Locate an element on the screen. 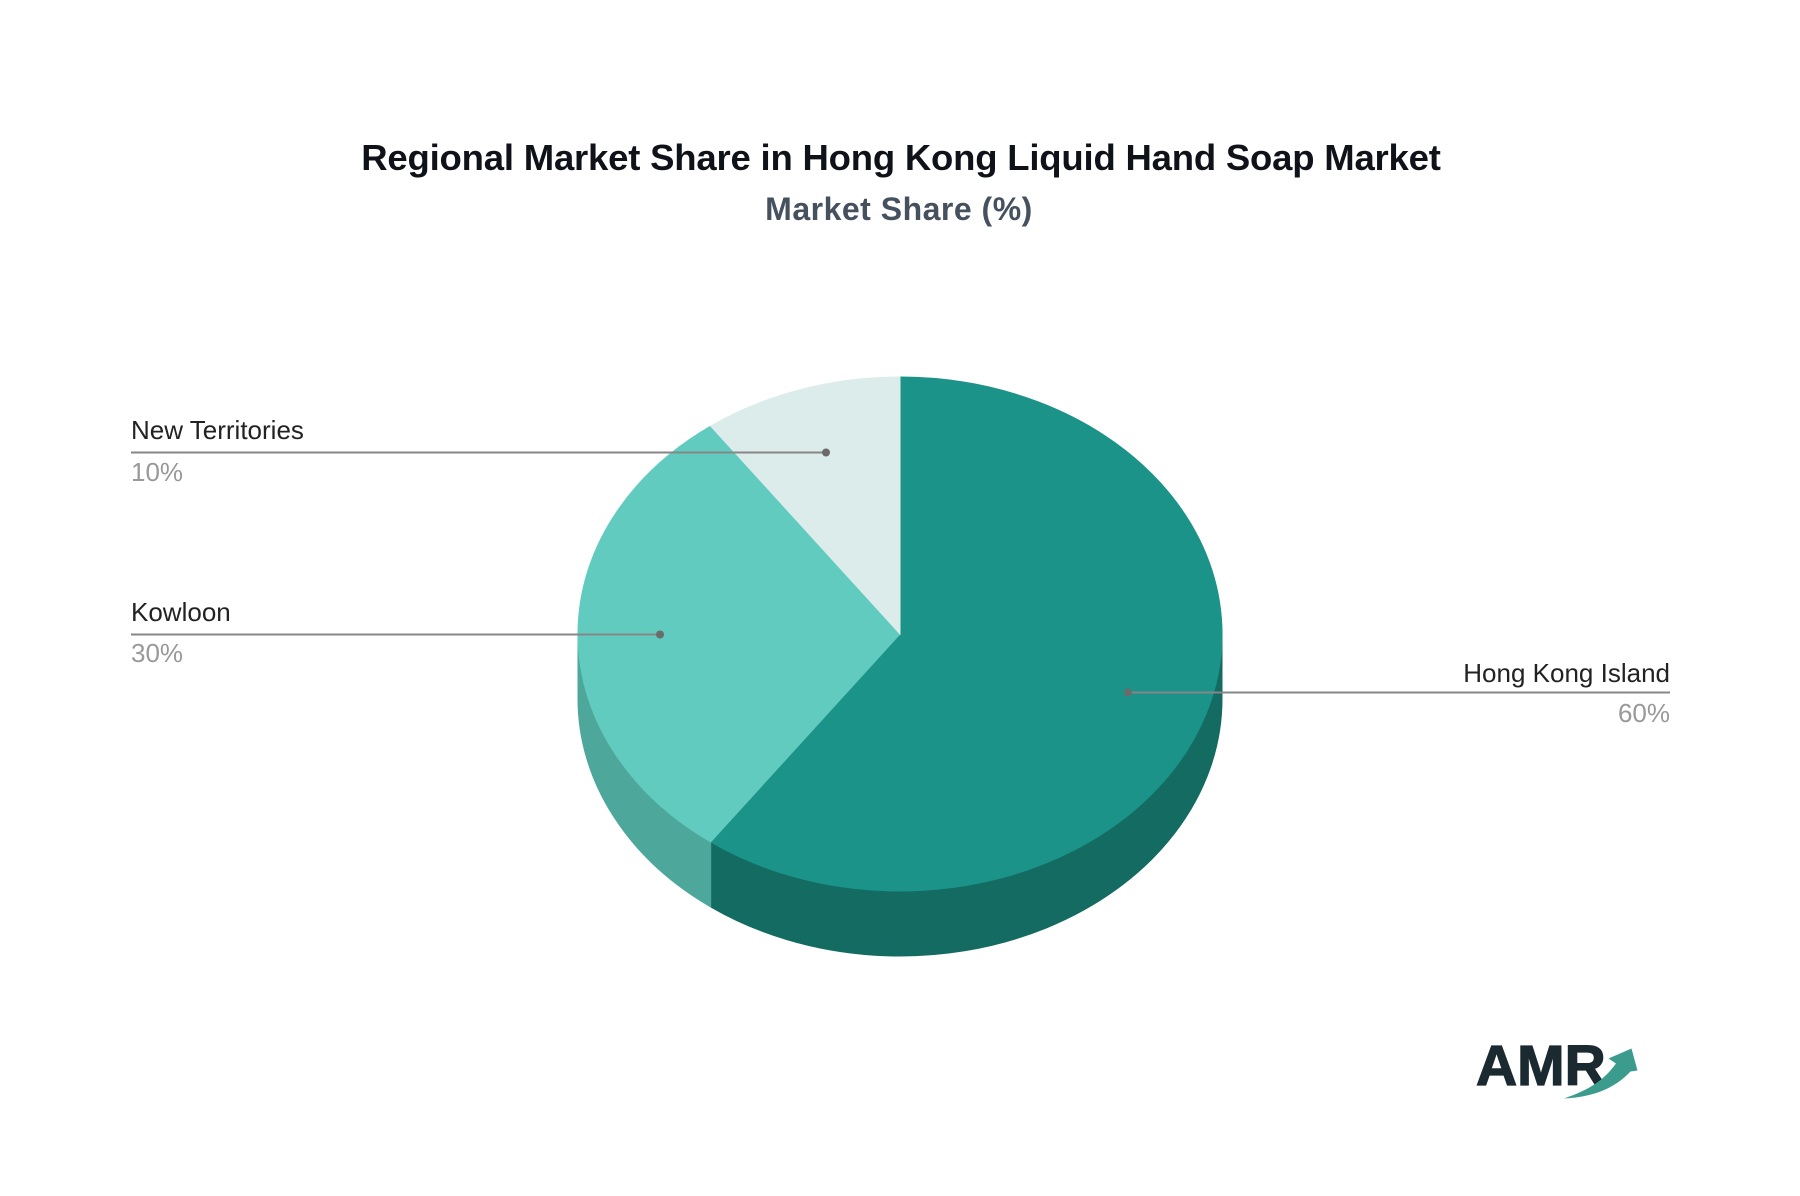 The width and height of the screenshot is (1800, 1196). svg-text: Market Share (%) is located at coordinates (899, 209).